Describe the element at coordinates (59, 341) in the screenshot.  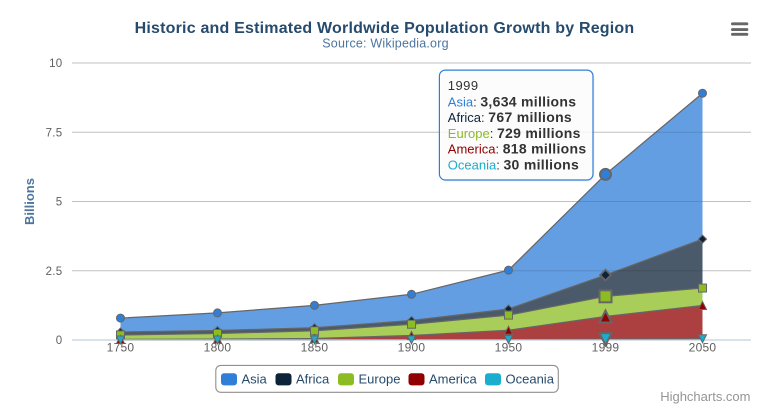
I see `svg-text: 0` at that location.